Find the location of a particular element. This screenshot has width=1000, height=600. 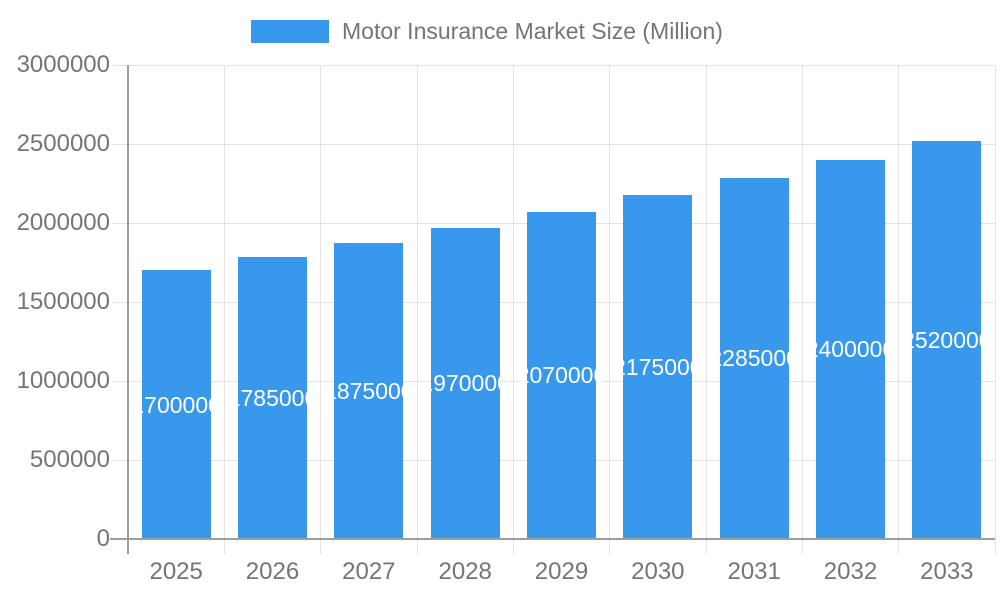

y-tick-label: 2000000 is located at coordinates (63, 222).